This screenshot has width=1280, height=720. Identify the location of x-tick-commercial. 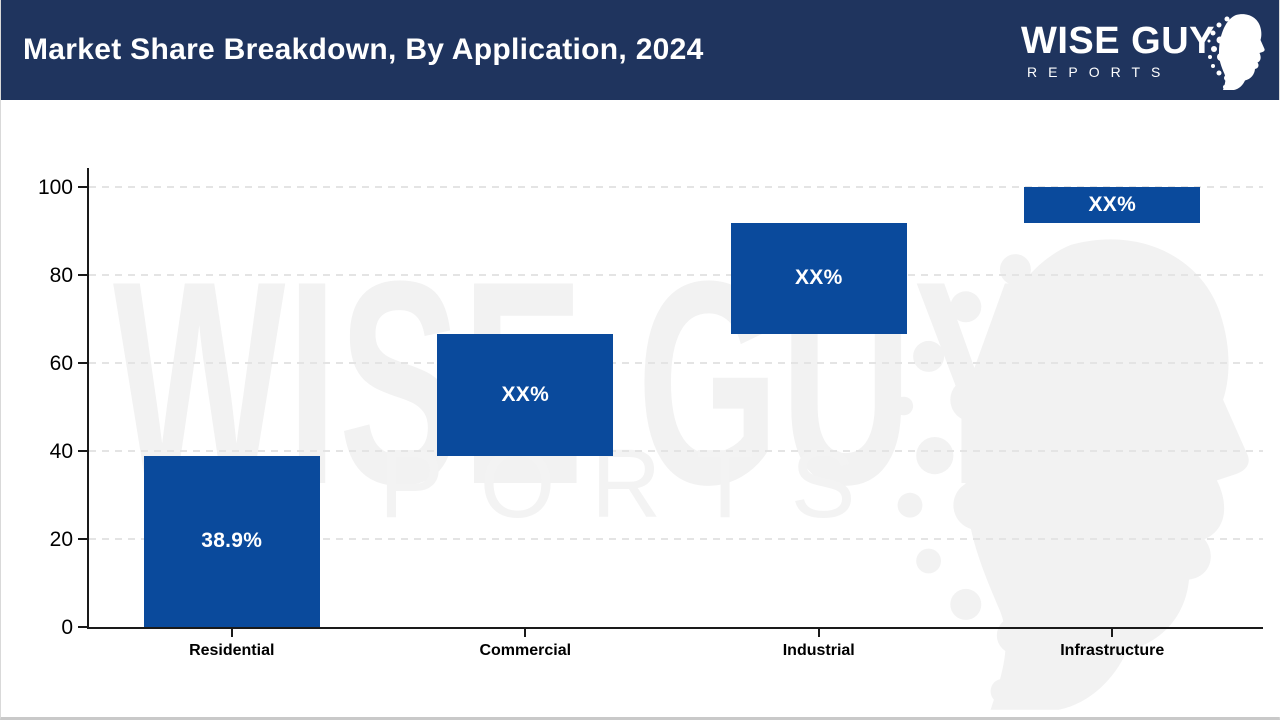
(525, 633).